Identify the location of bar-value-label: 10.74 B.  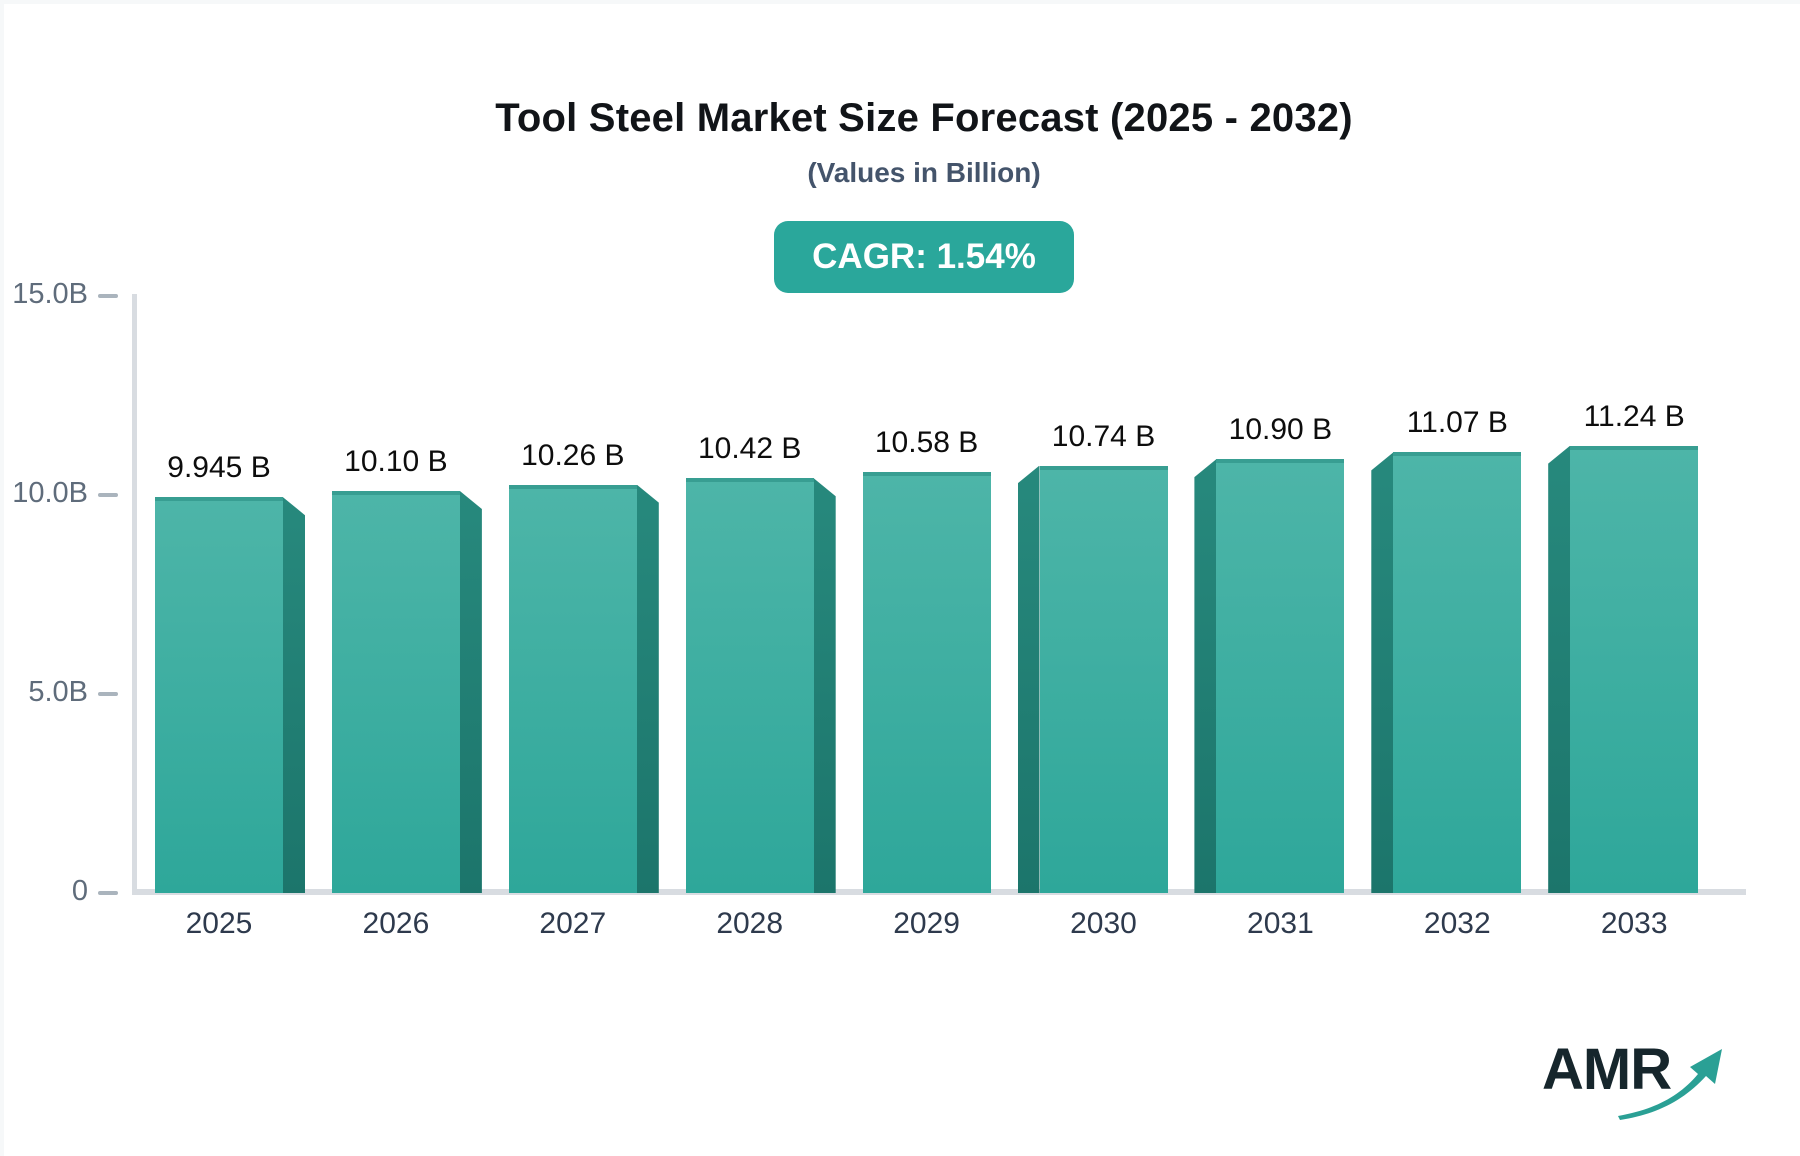
(1103, 436).